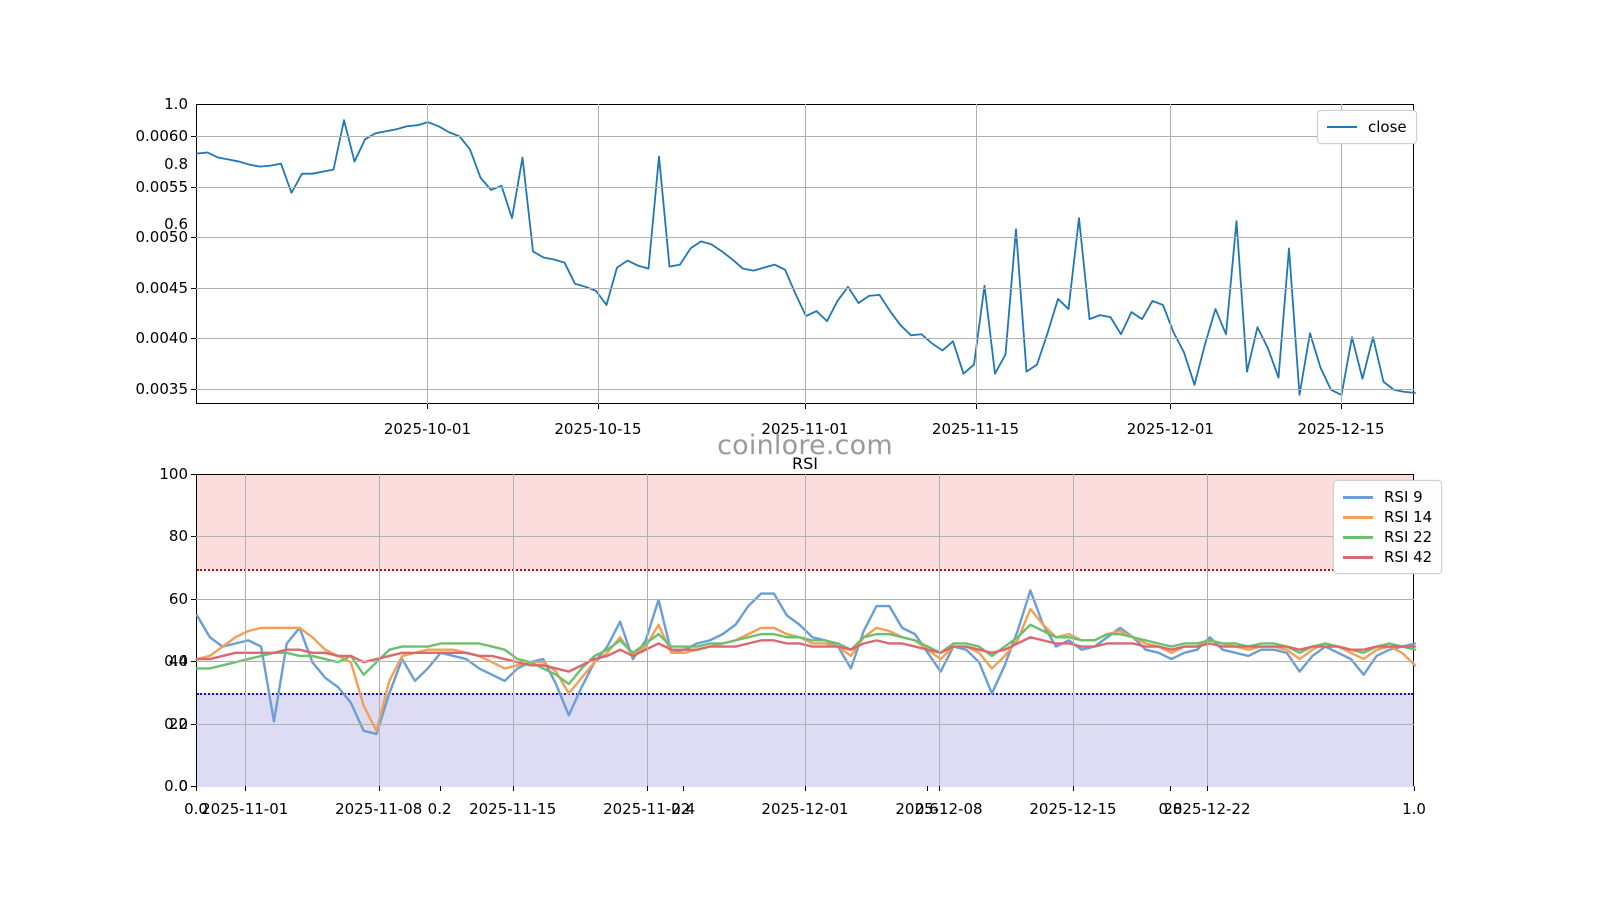 Image resolution: width=1600 pixels, height=900 pixels. I want to click on price-legend-label: close, so click(1387, 127).